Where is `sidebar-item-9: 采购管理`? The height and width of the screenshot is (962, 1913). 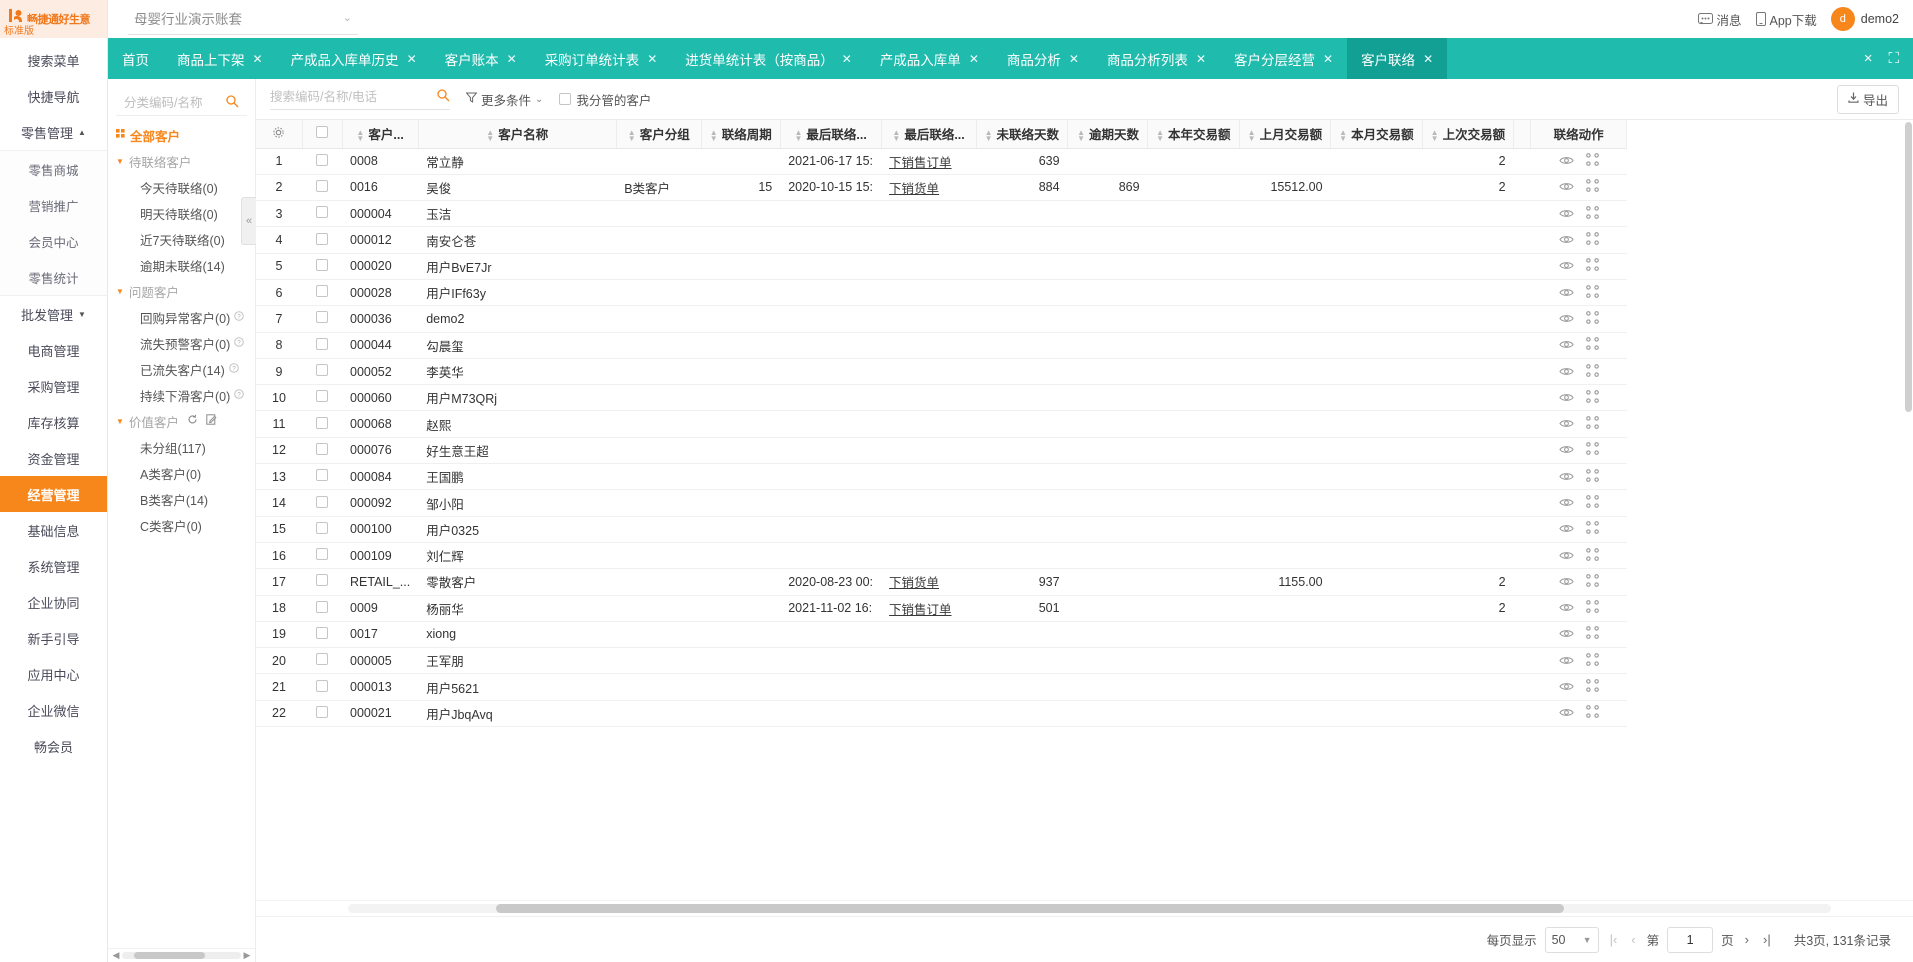
sidebar-item-9: 采购管理 is located at coordinates (53, 386).